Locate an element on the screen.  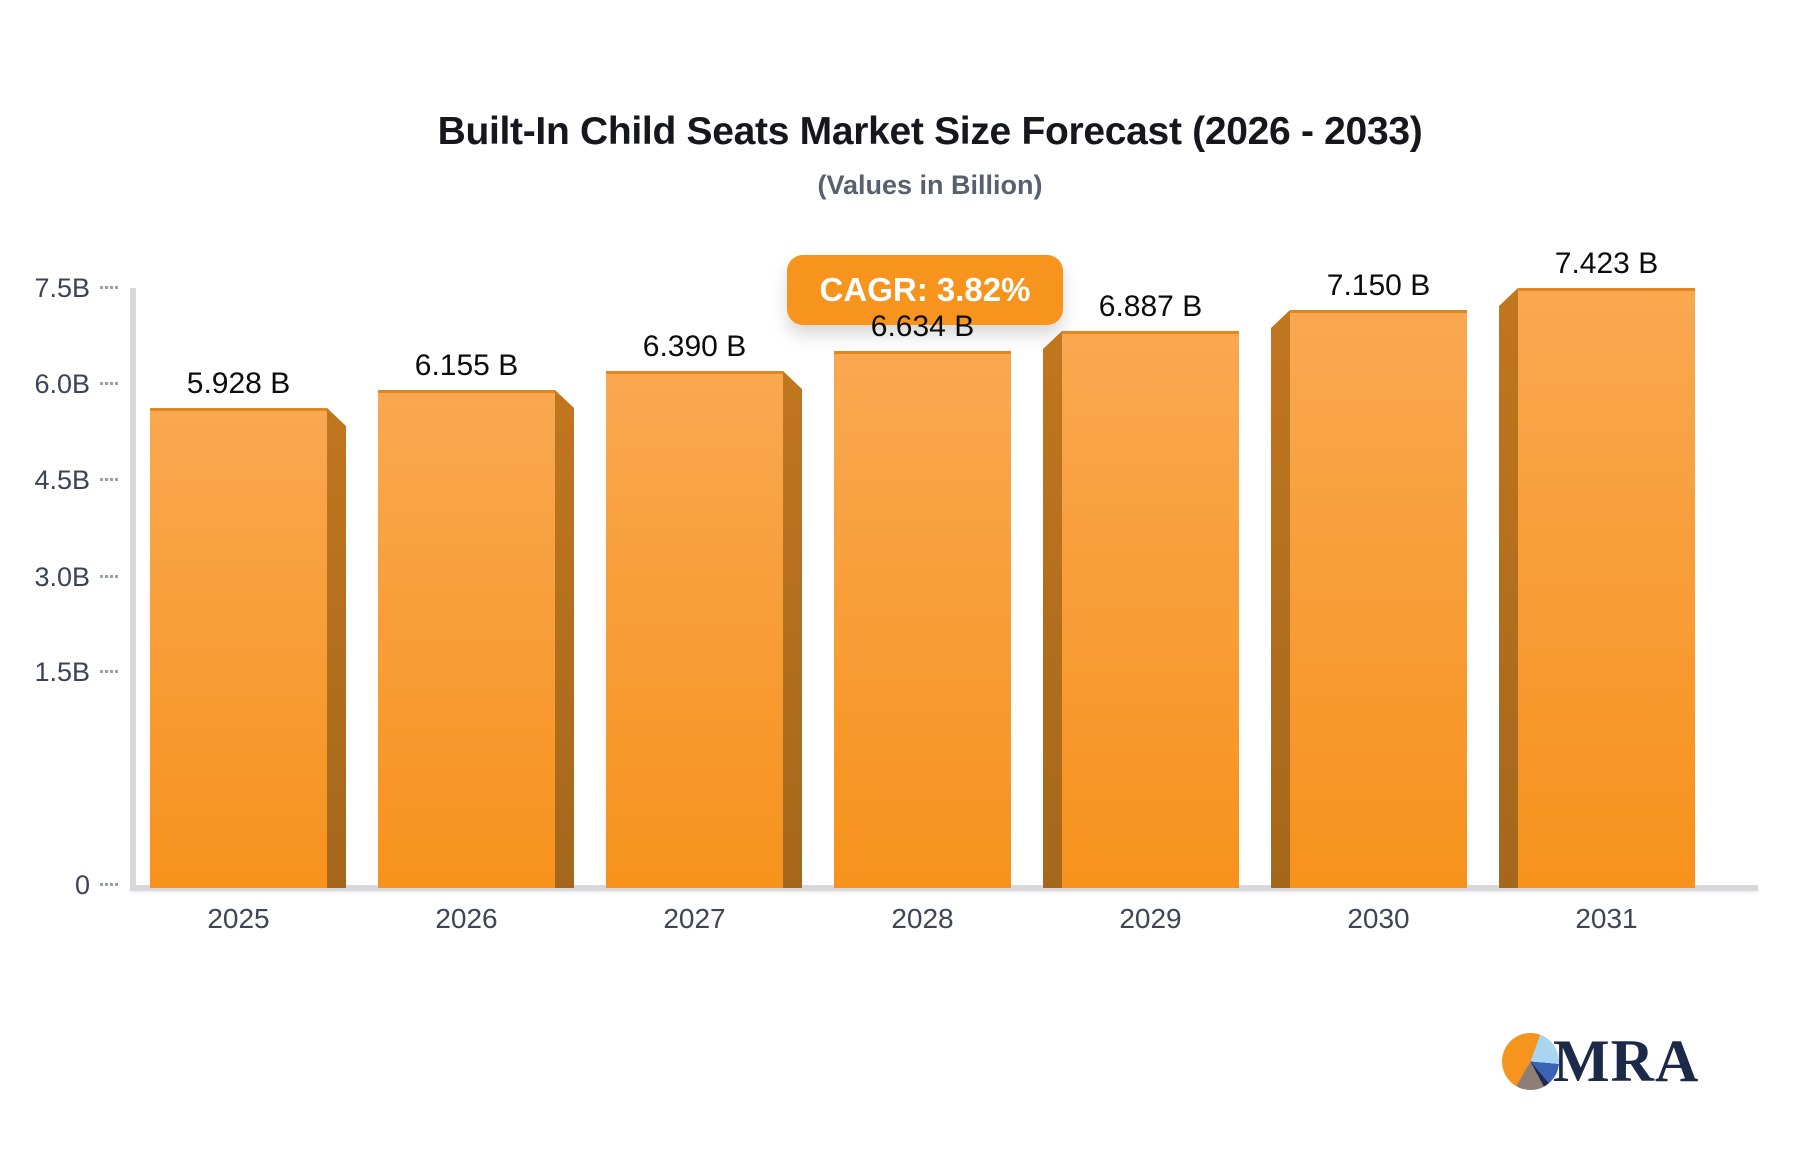
bar-value-label: 7.150 B is located at coordinates (1378, 285).